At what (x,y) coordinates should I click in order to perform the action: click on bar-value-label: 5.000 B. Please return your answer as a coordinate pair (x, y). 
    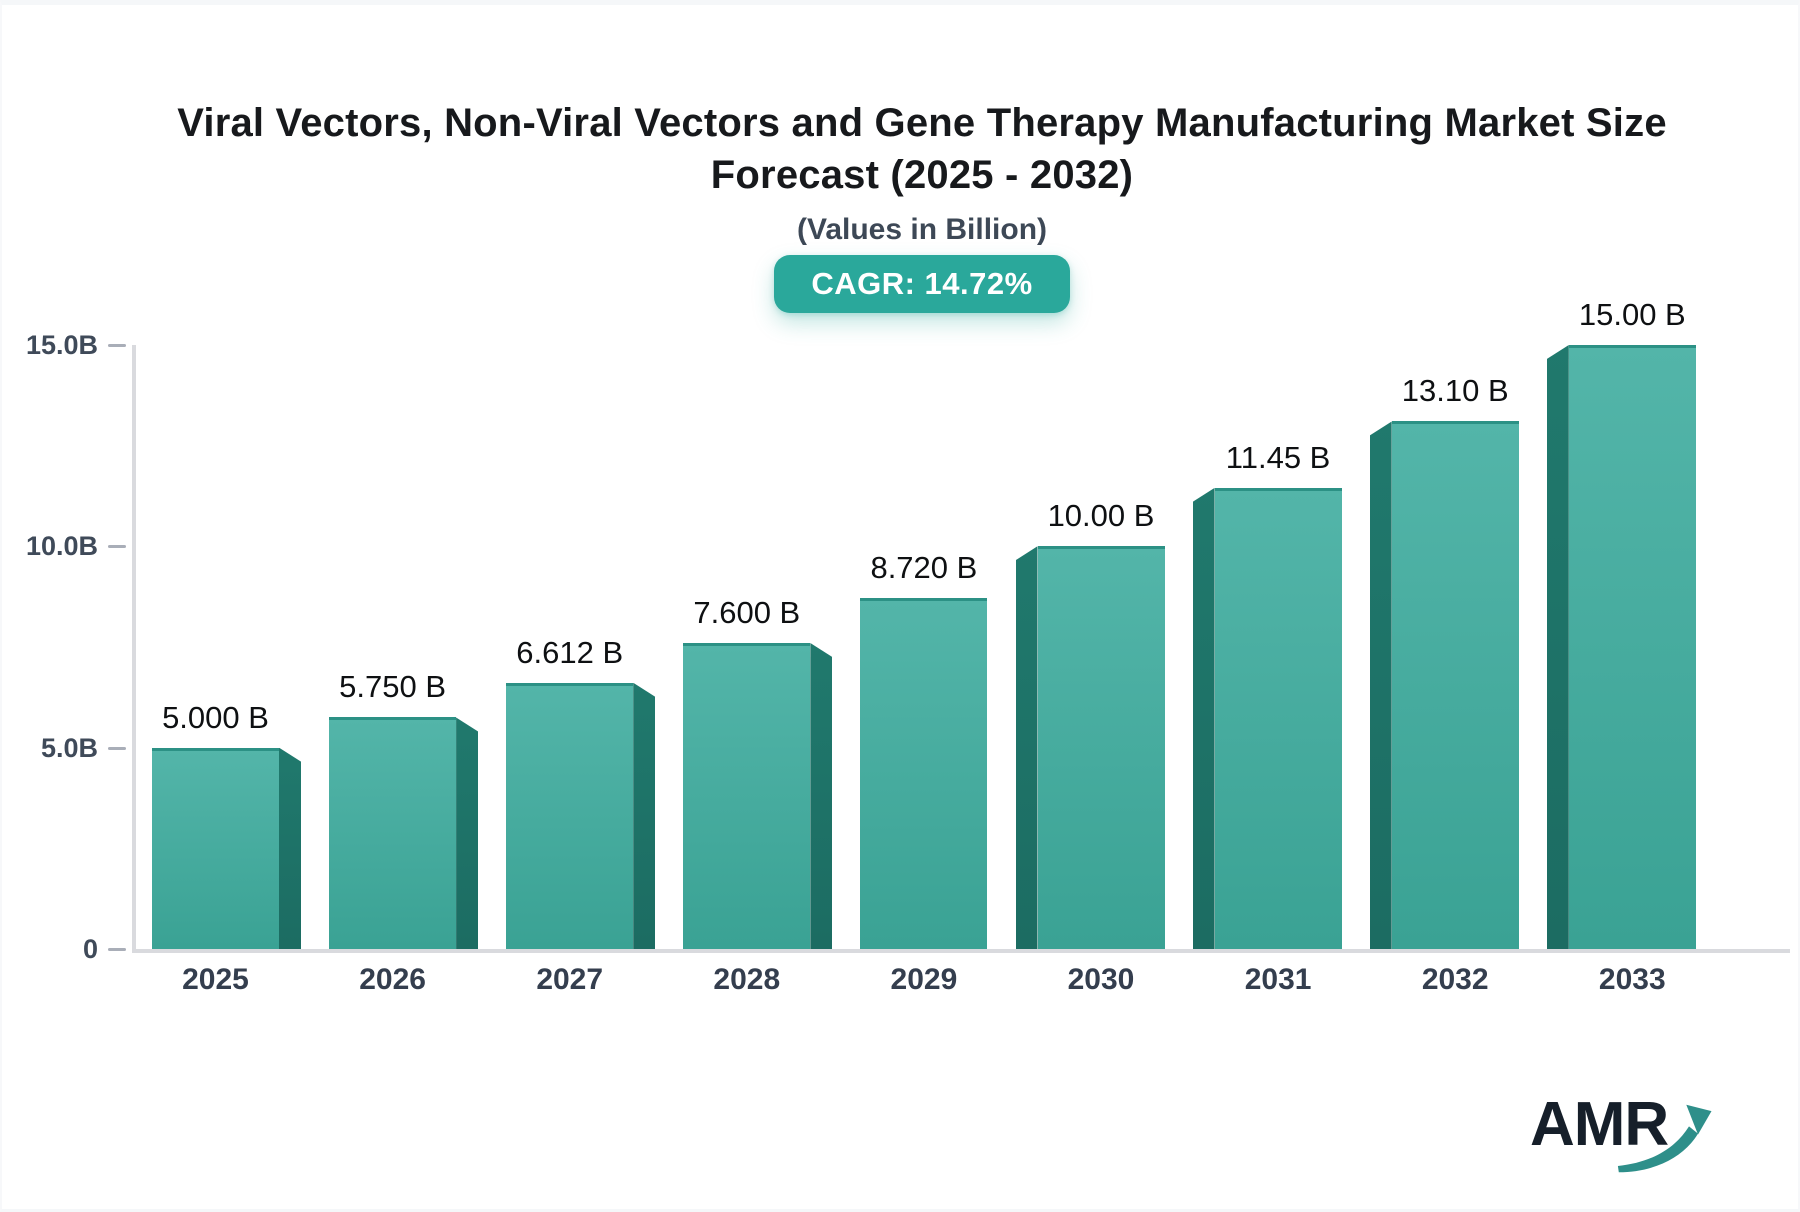
    Looking at the image, I should click on (215, 717).